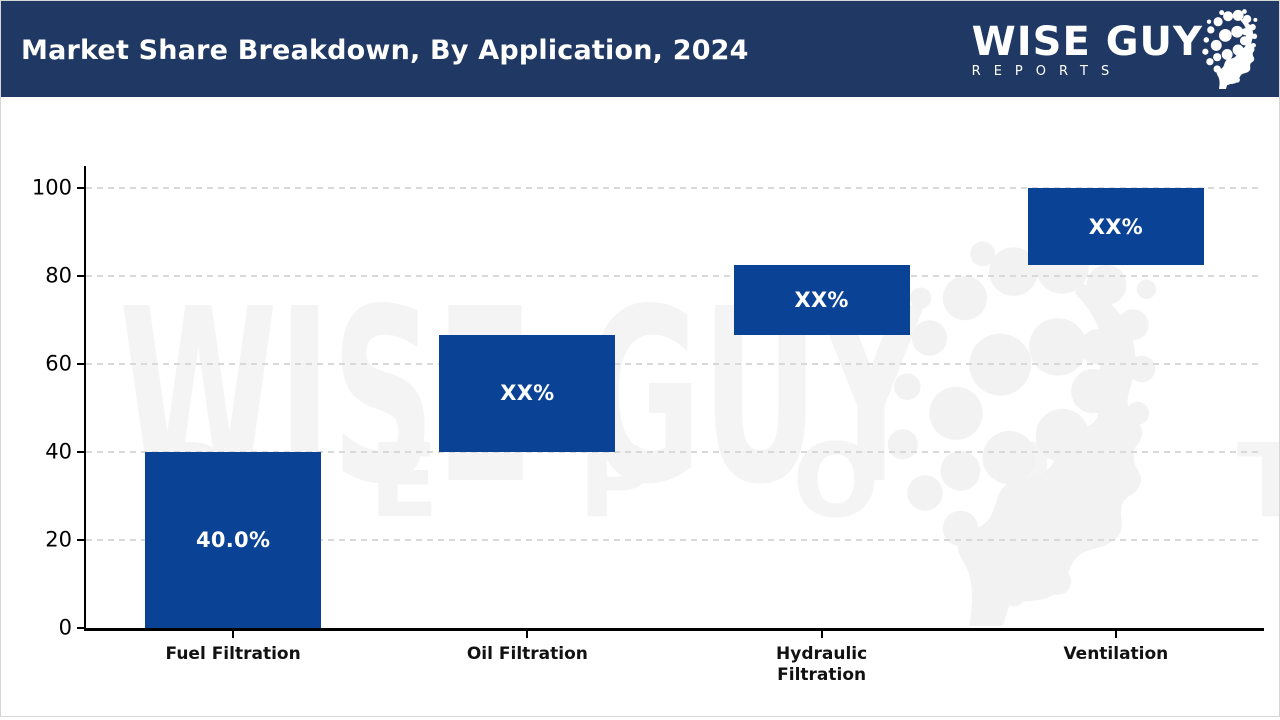 This screenshot has width=1280, height=720. Describe the element at coordinates (1230, 49) in the screenshot. I see `logo-head-icon` at that location.